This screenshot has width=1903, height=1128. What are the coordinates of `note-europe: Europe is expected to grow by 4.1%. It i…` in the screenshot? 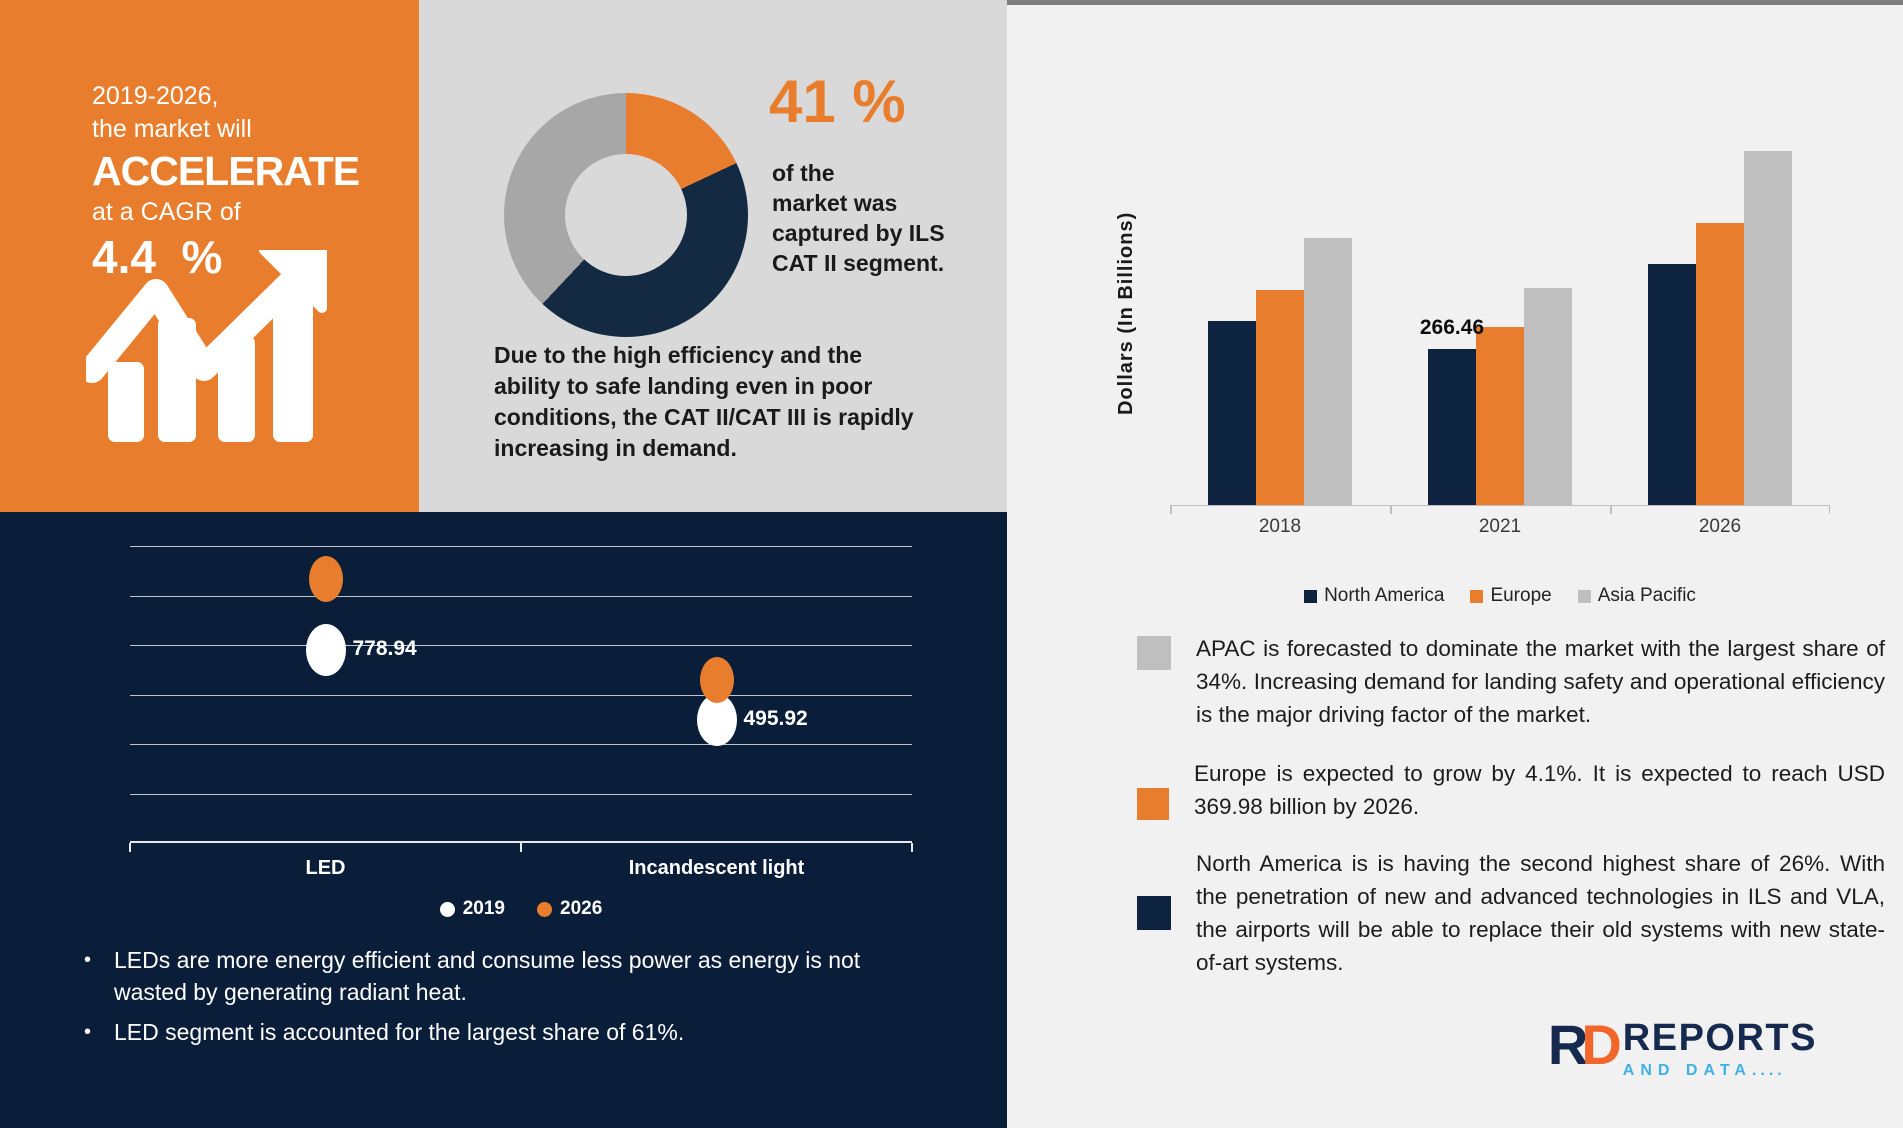 It's located at (1511, 790).